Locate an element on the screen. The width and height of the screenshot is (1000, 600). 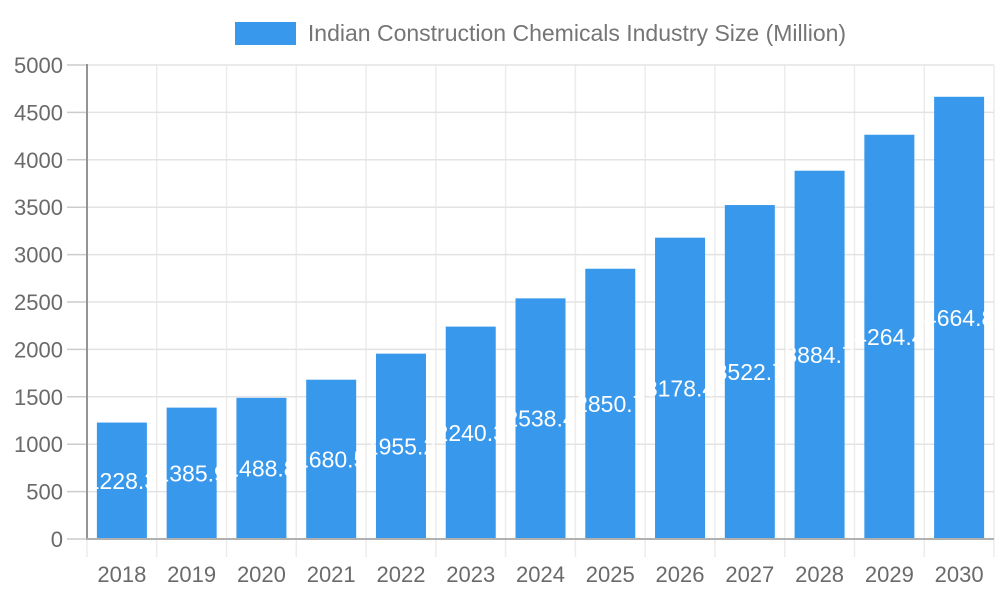
x-axis-label: 2018 is located at coordinates (121, 574).